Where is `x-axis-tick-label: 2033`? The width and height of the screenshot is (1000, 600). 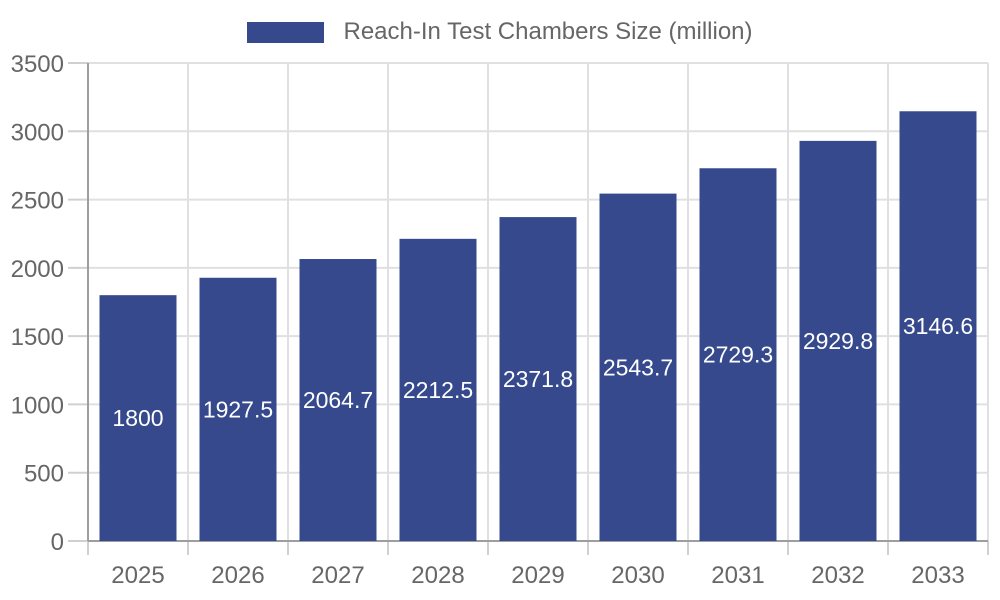
x-axis-tick-label: 2033 is located at coordinates (937, 575).